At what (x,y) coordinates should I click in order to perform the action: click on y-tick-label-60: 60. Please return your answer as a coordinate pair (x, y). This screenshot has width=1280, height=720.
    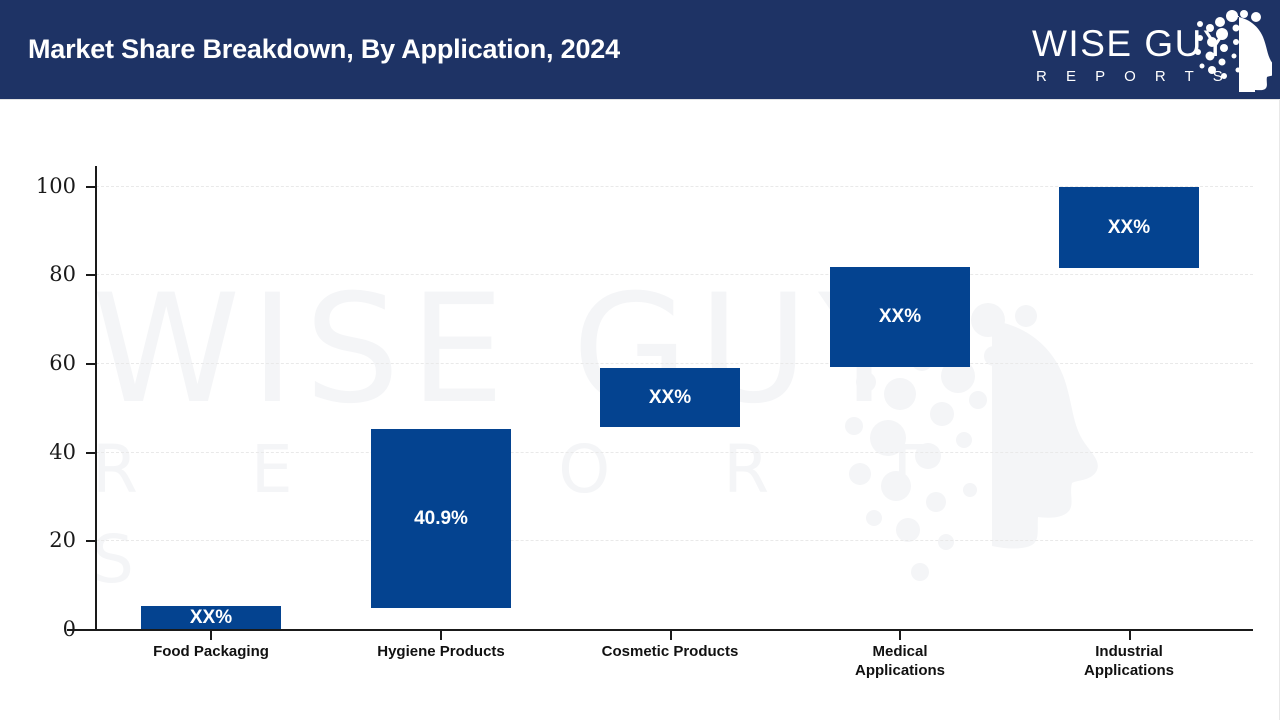
    Looking at the image, I should click on (62, 363).